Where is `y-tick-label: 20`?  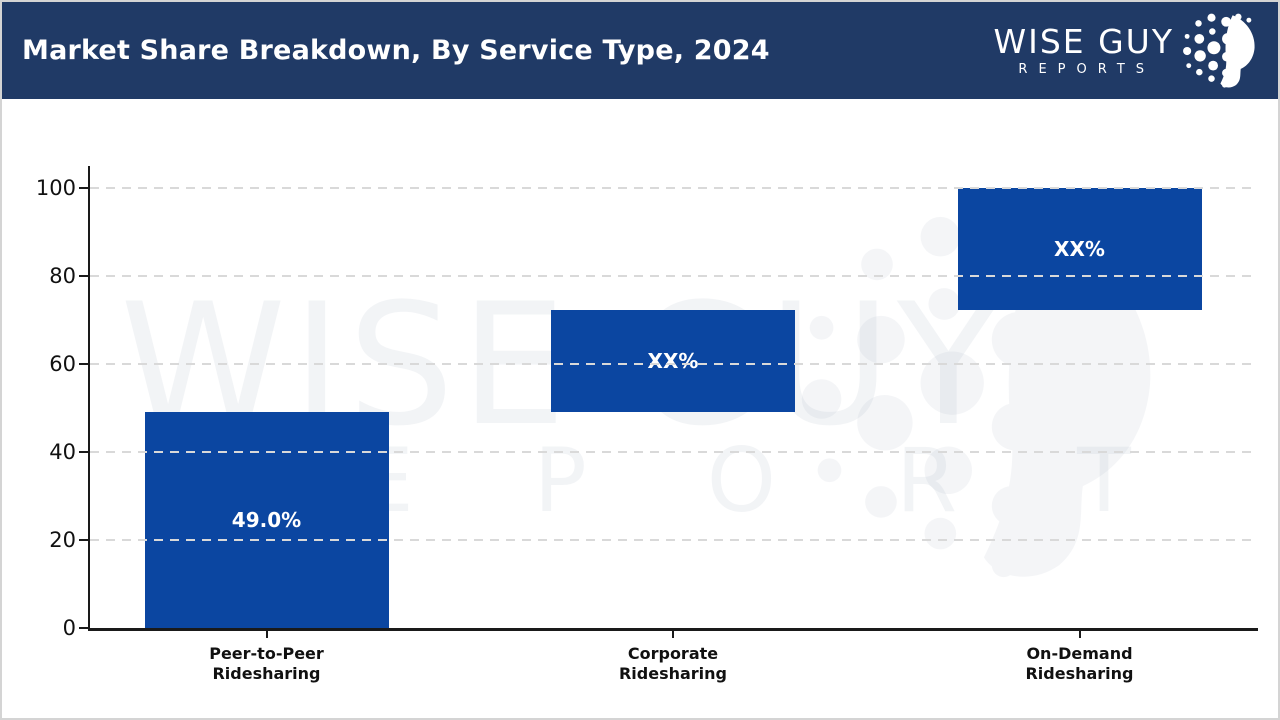 y-tick-label: 20 is located at coordinates (62, 540).